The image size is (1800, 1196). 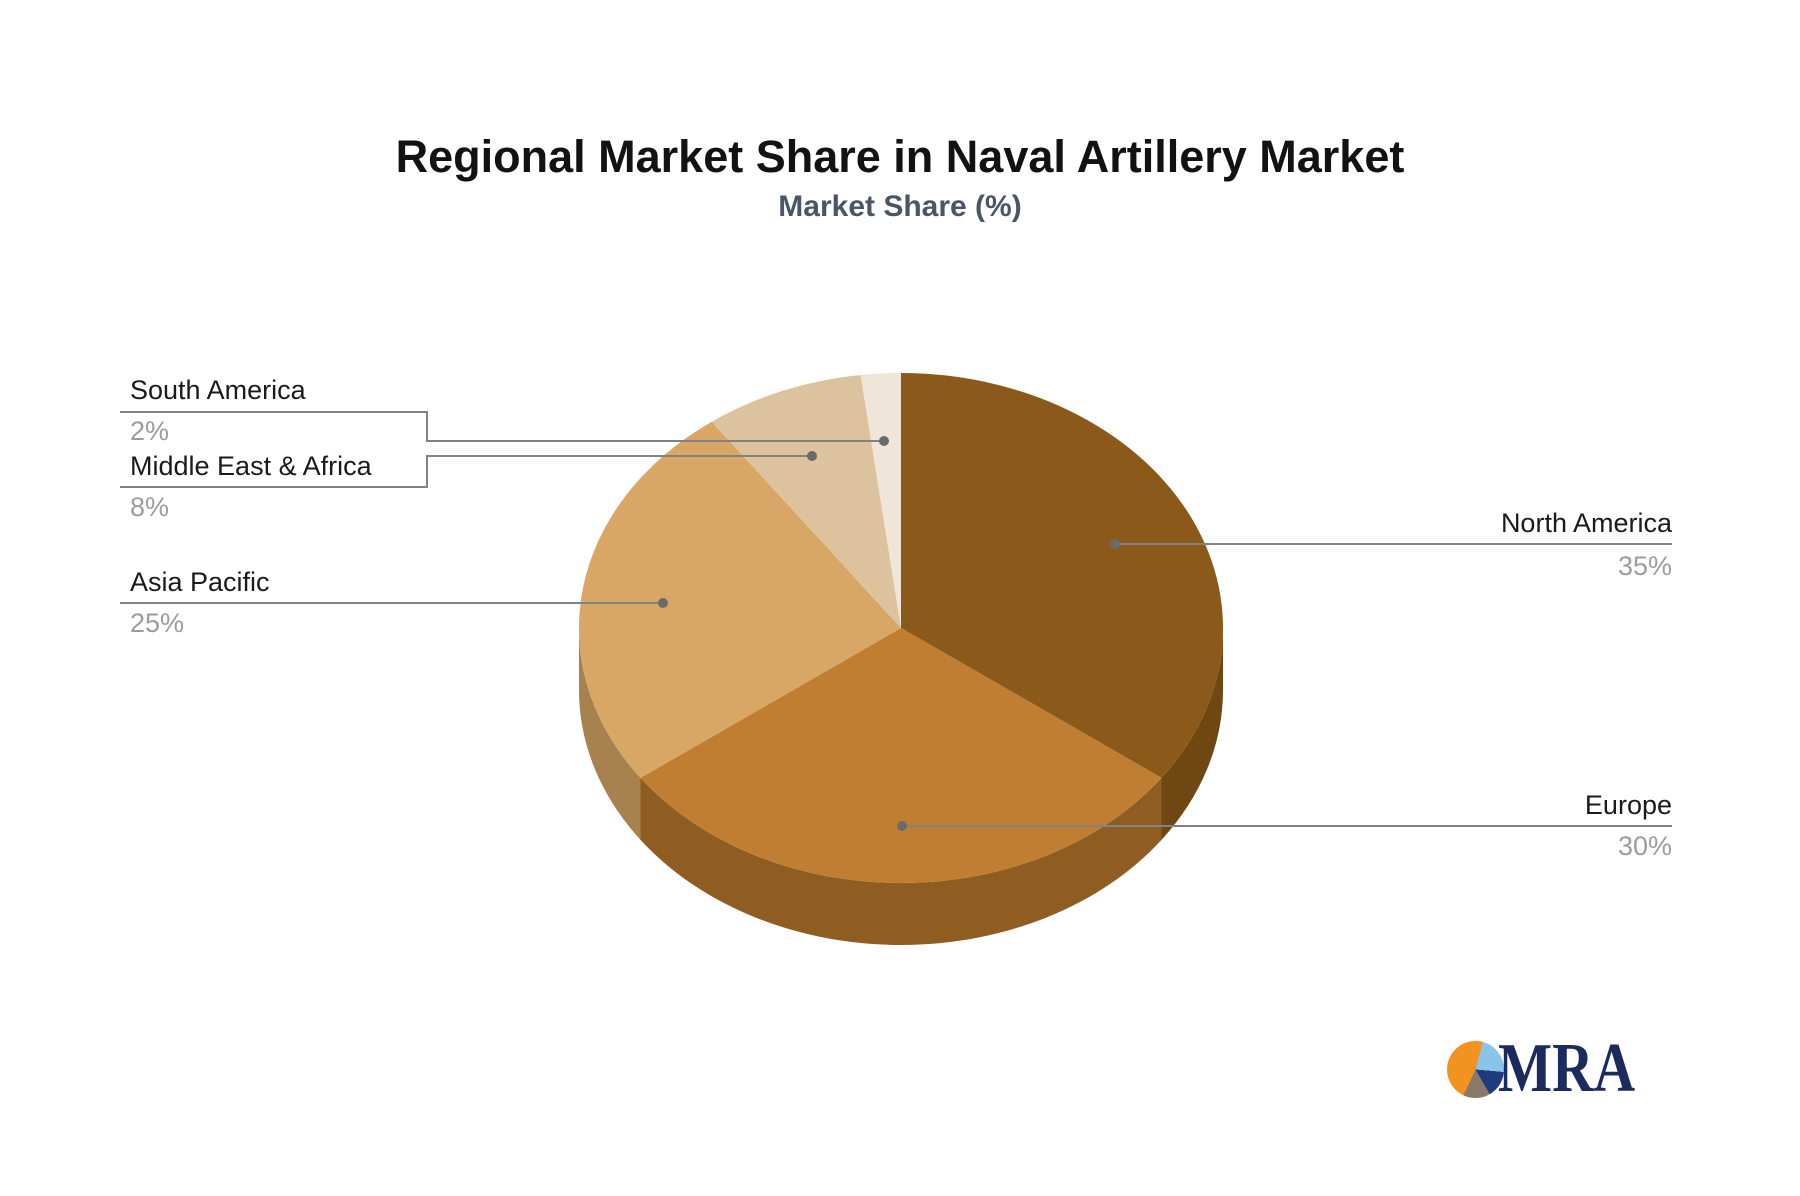 What do you see at coordinates (1475, 1069) in the screenshot?
I see `mra-logo-pie-icon` at bounding box center [1475, 1069].